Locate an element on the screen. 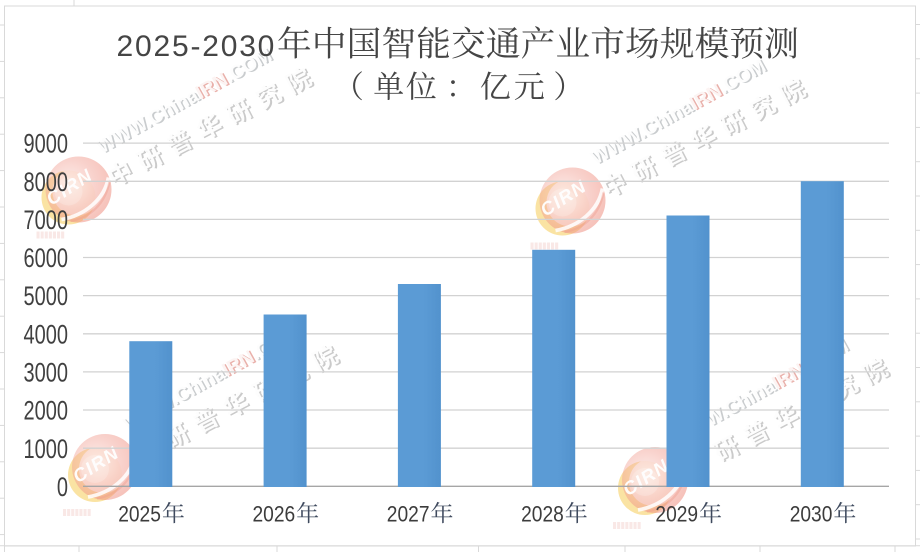 The image size is (920, 557). svg-text: 3000 is located at coordinates (46, 373).